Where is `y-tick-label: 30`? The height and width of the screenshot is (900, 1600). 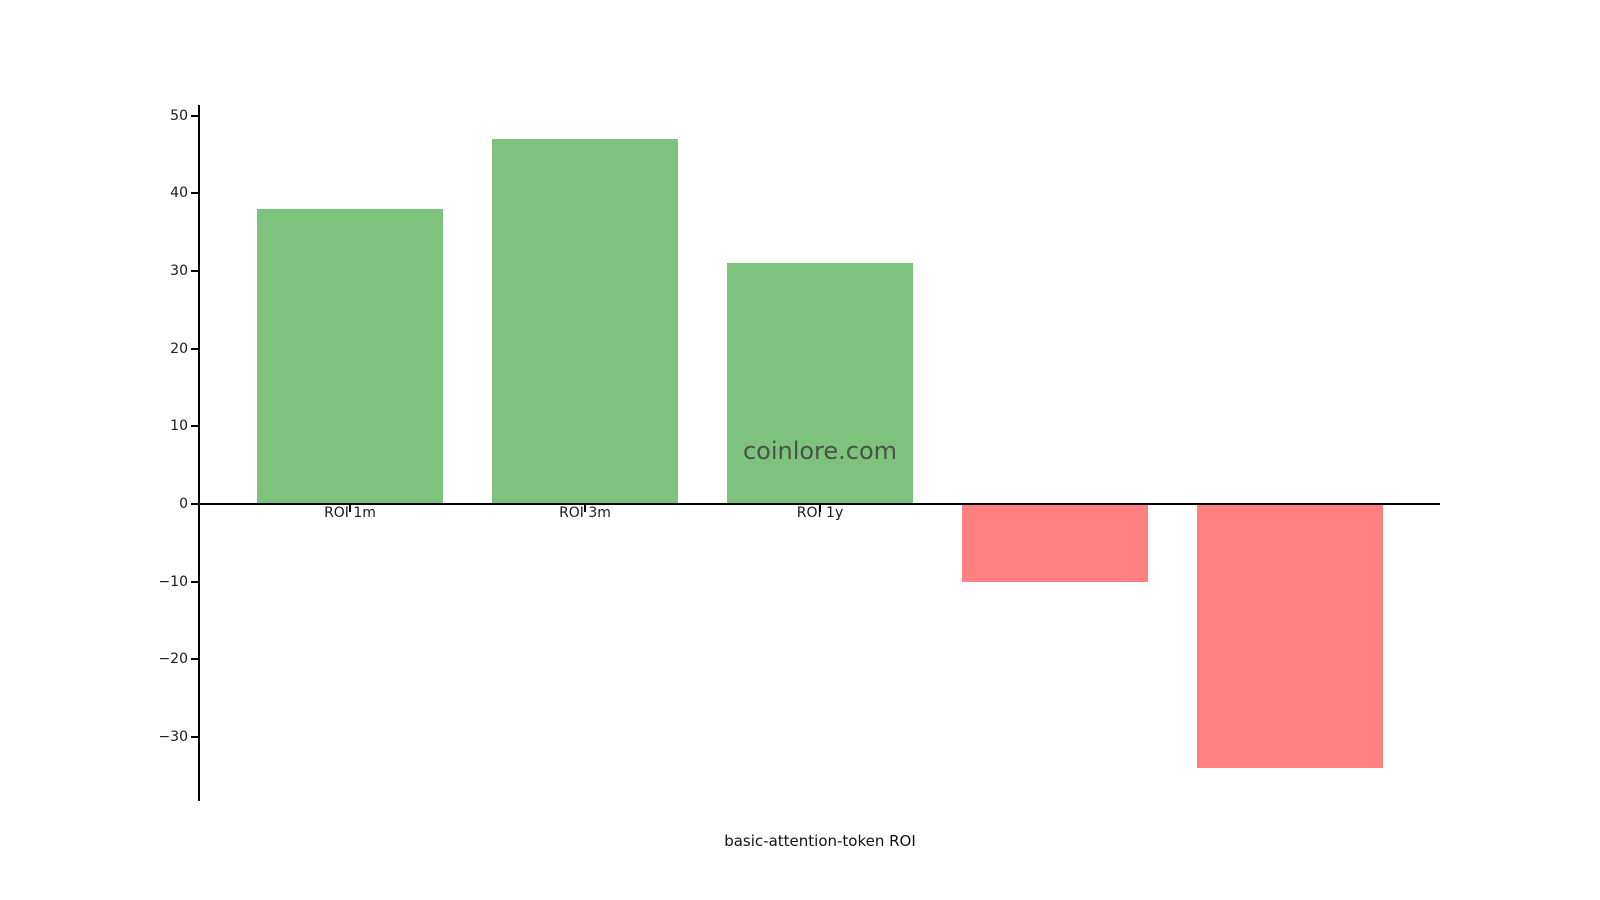 y-tick-label: 30 is located at coordinates (179, 270).